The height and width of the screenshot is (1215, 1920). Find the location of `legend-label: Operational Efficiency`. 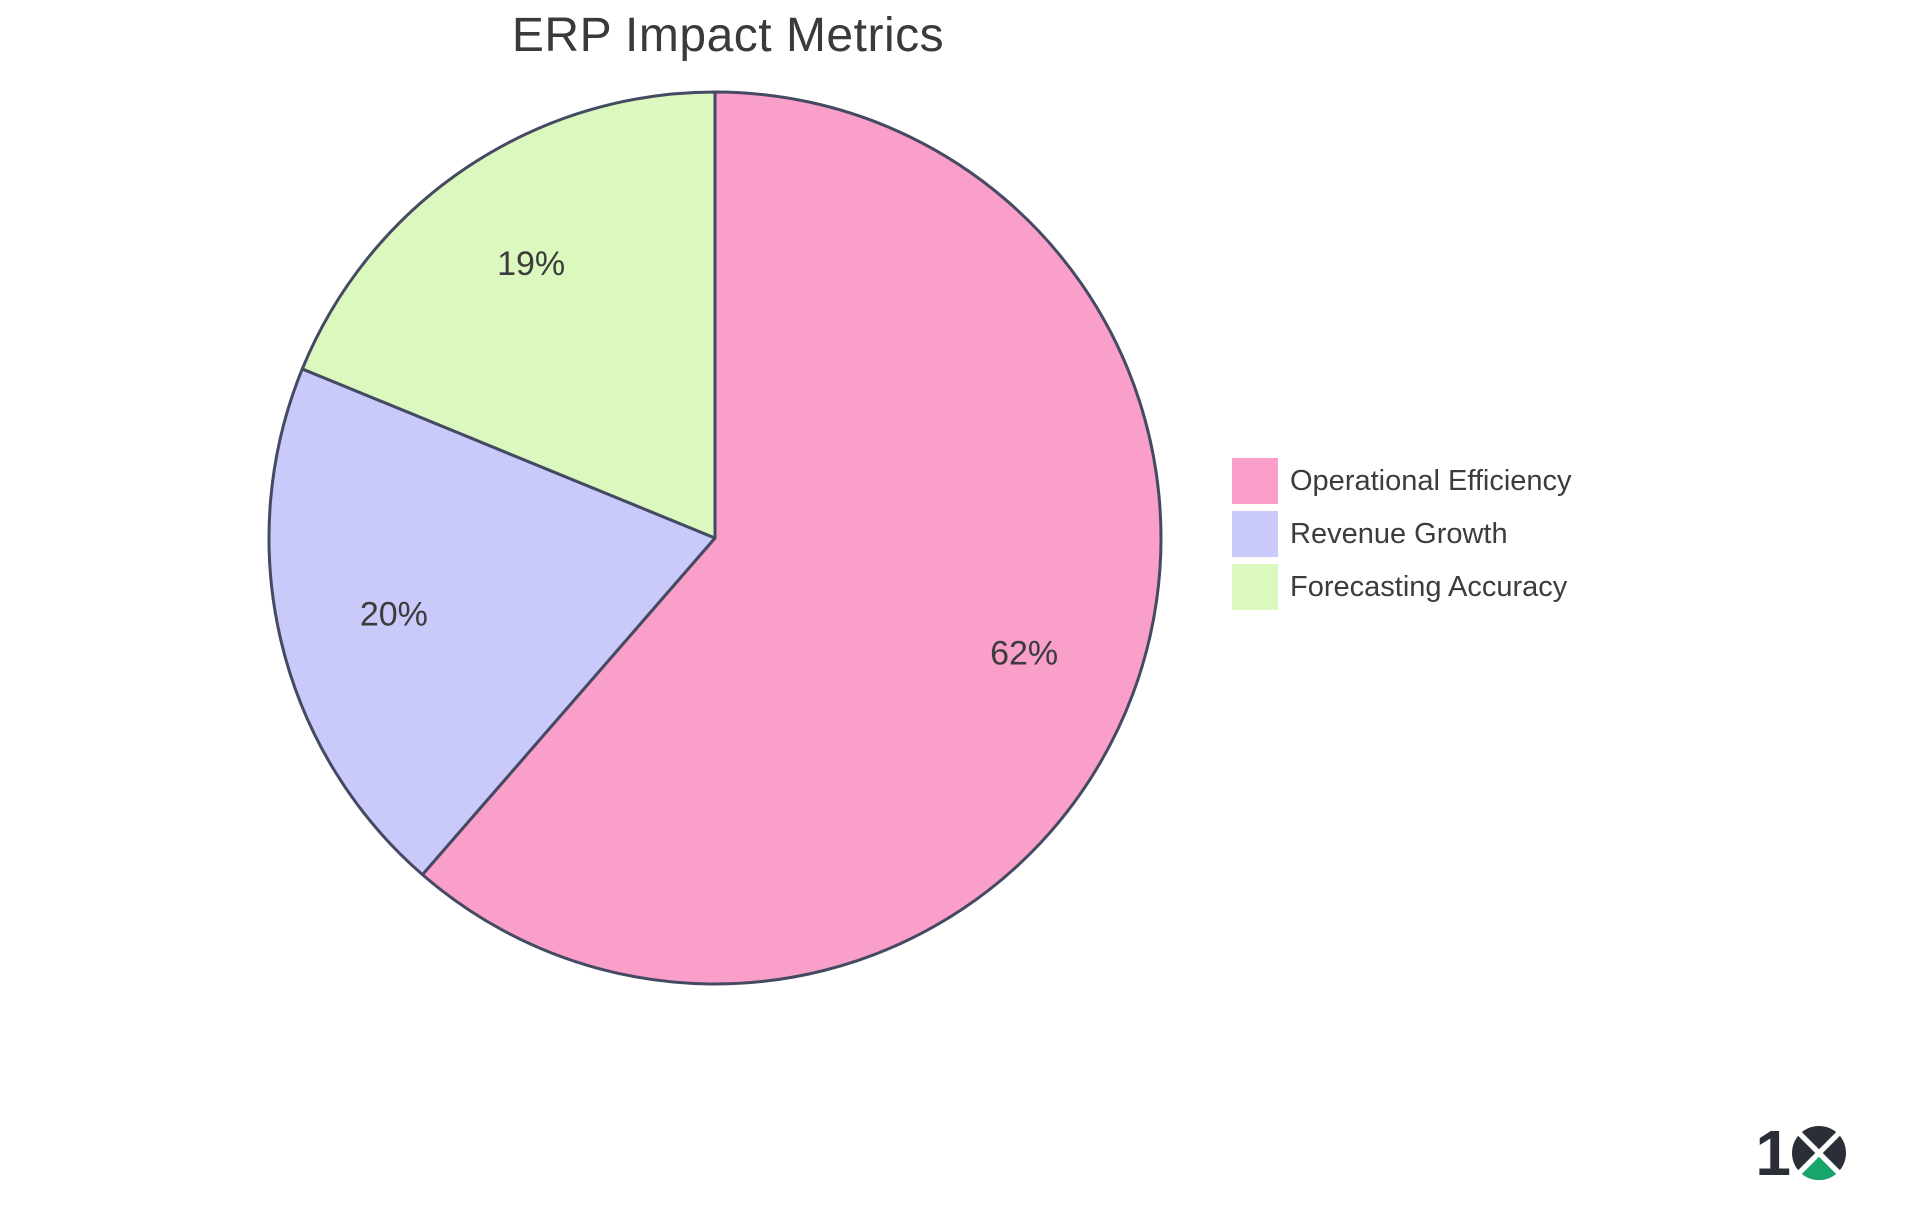

legend-label: Operational Efficiency is located at coordinates (1431, 480).